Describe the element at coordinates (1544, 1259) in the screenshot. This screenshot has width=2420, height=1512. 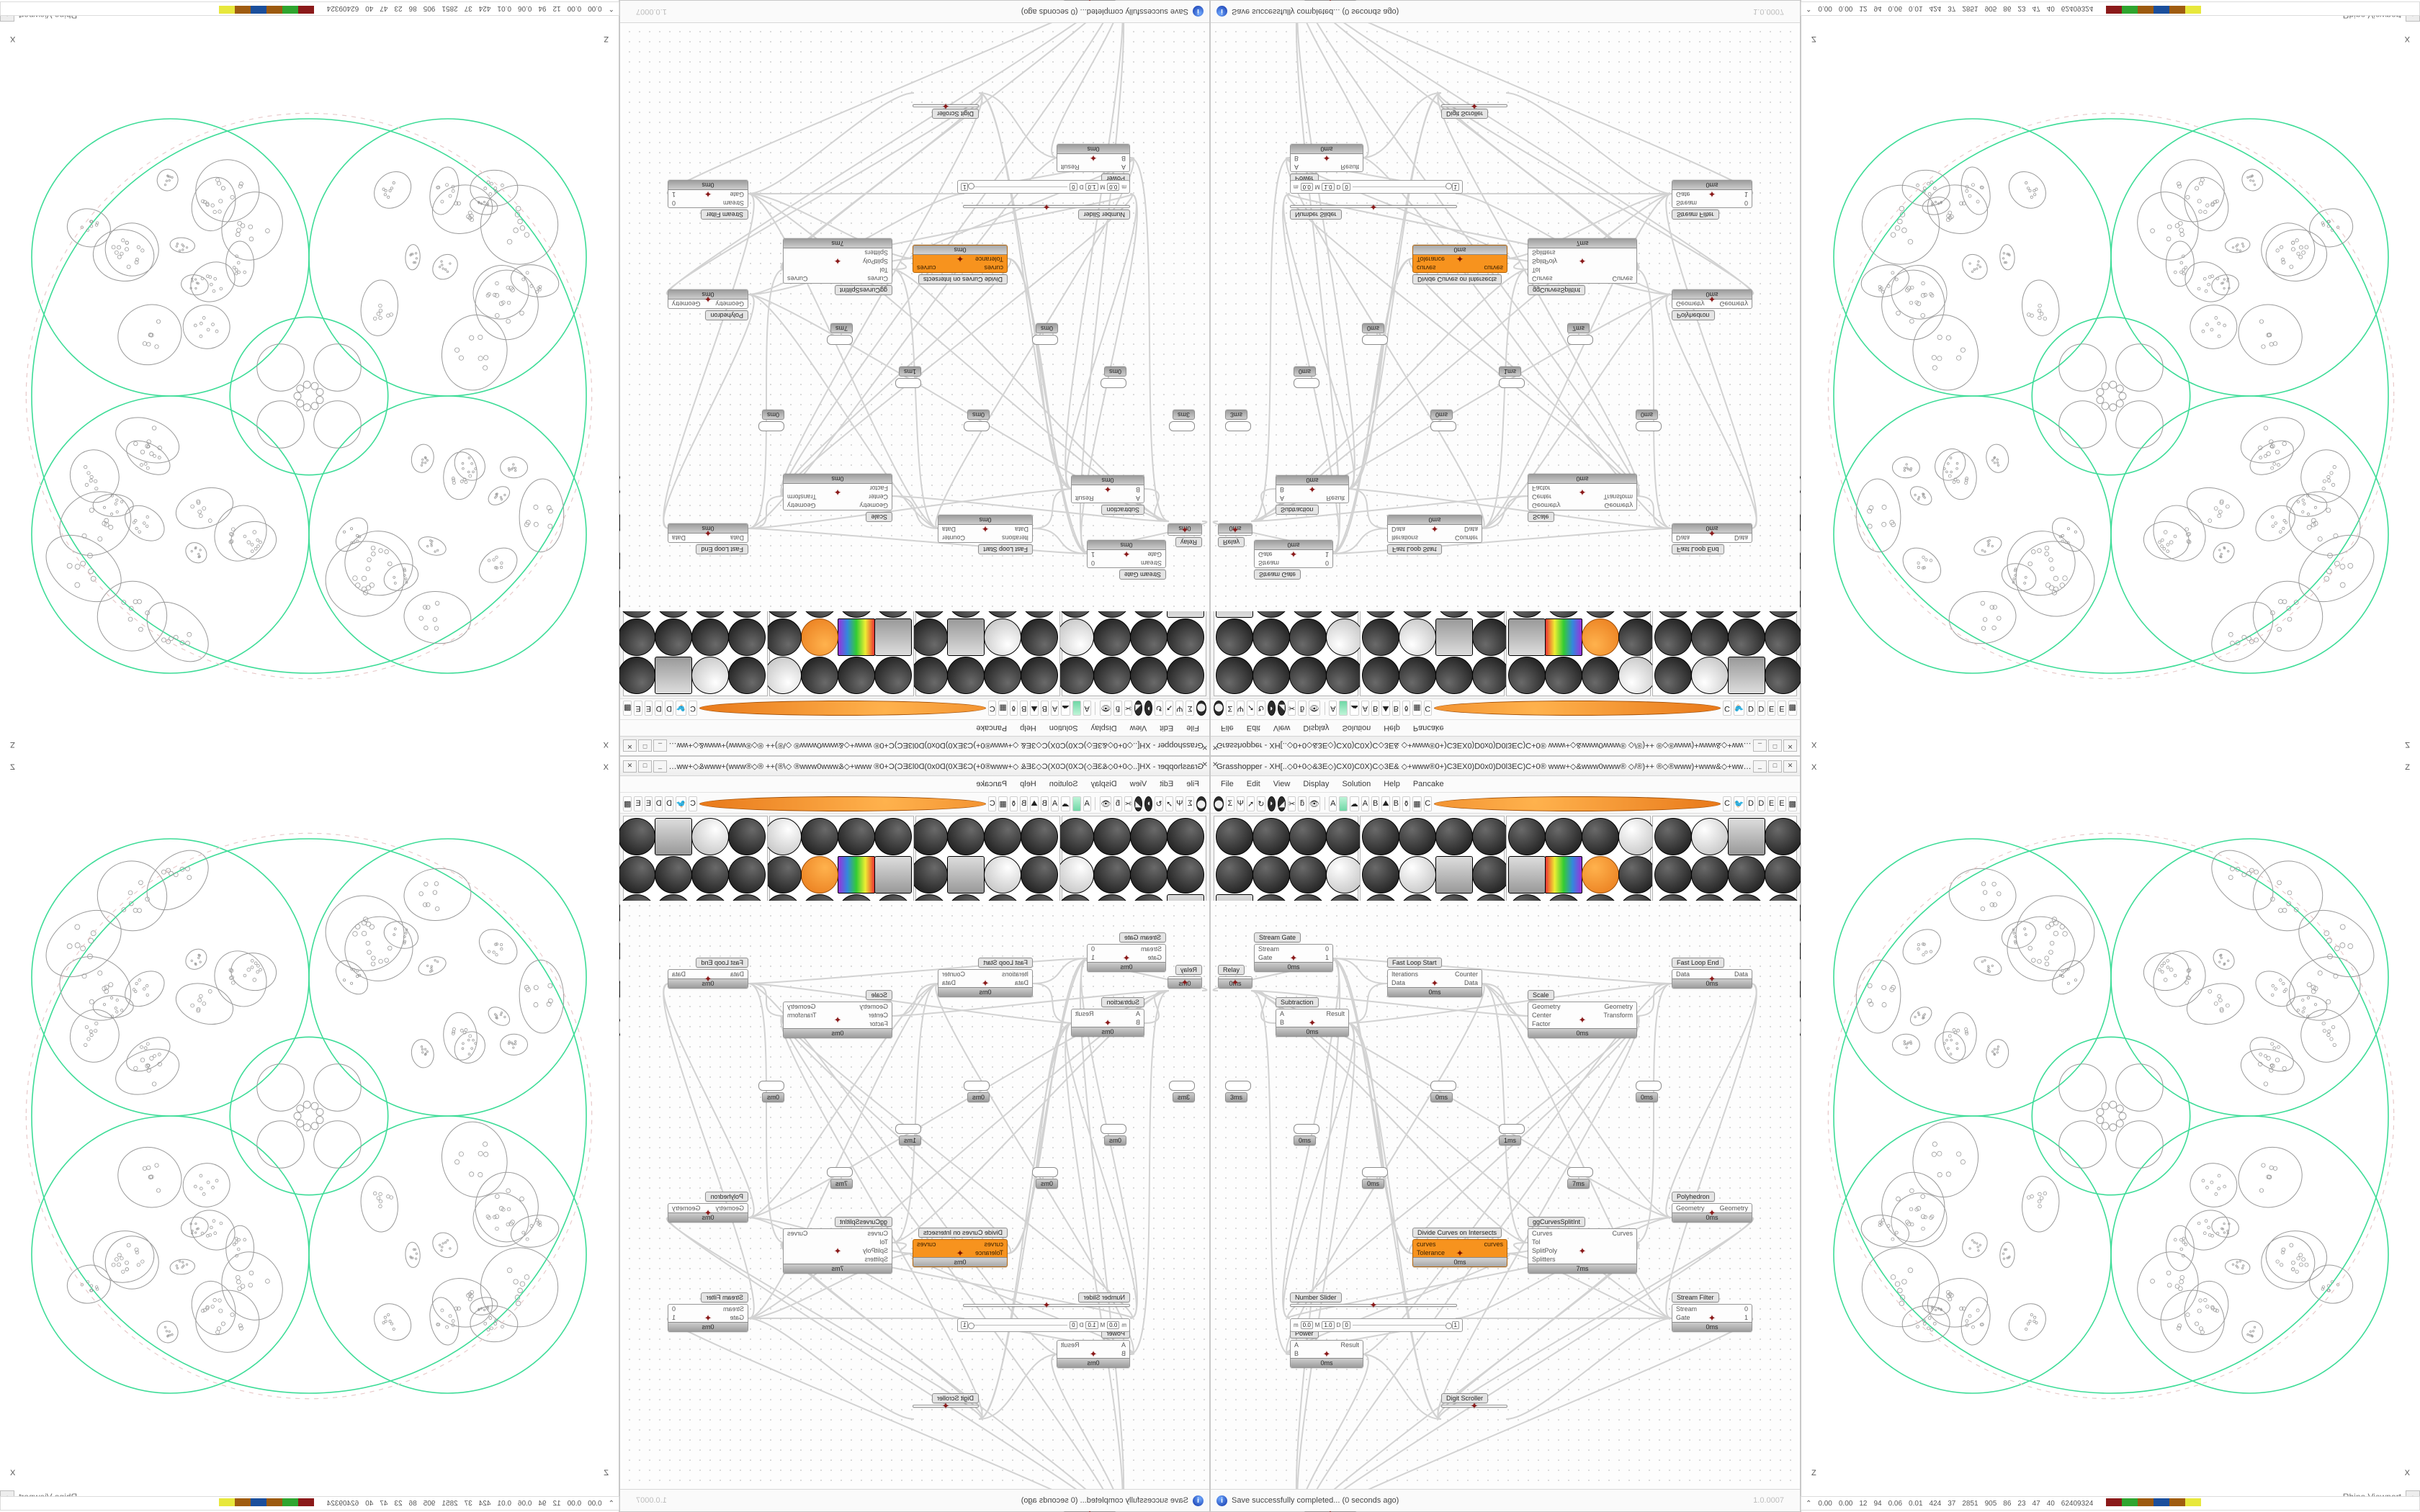
I see `param-input-label: Splitters` at that location.